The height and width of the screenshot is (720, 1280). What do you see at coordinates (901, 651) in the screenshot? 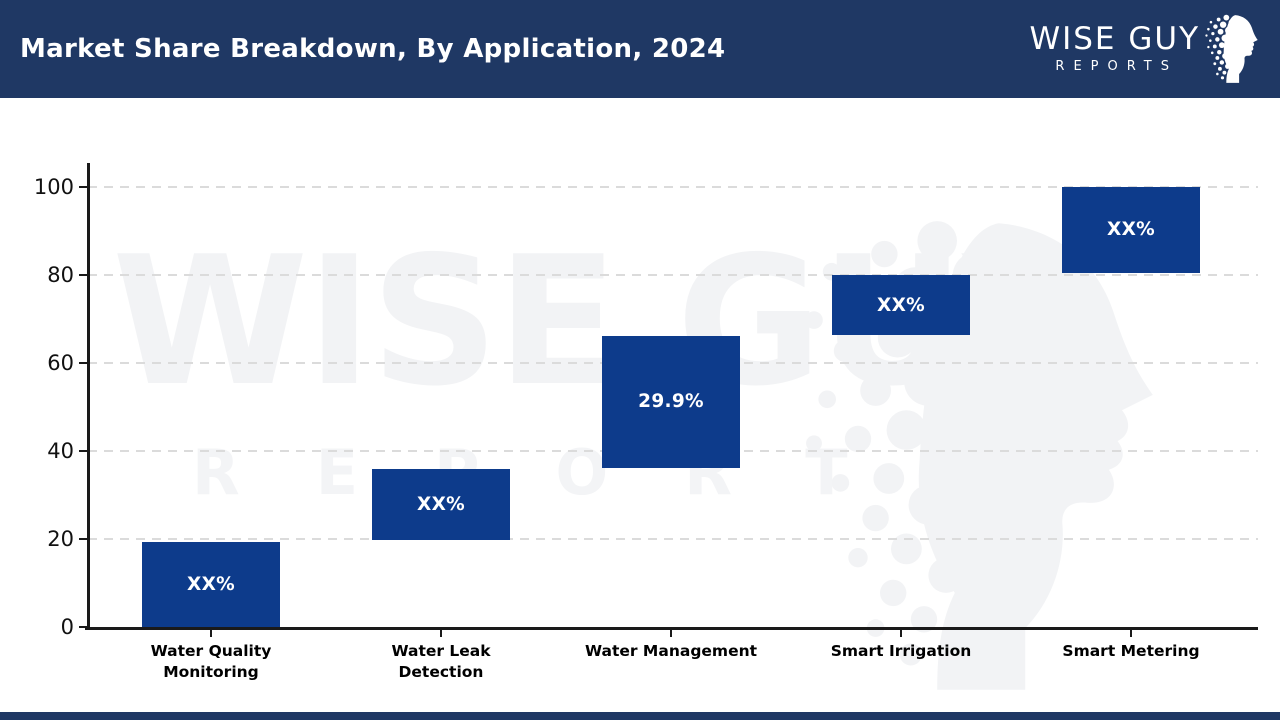
I see `x-tick-label: Smart Irrigation` at bounding box center [901, 651].